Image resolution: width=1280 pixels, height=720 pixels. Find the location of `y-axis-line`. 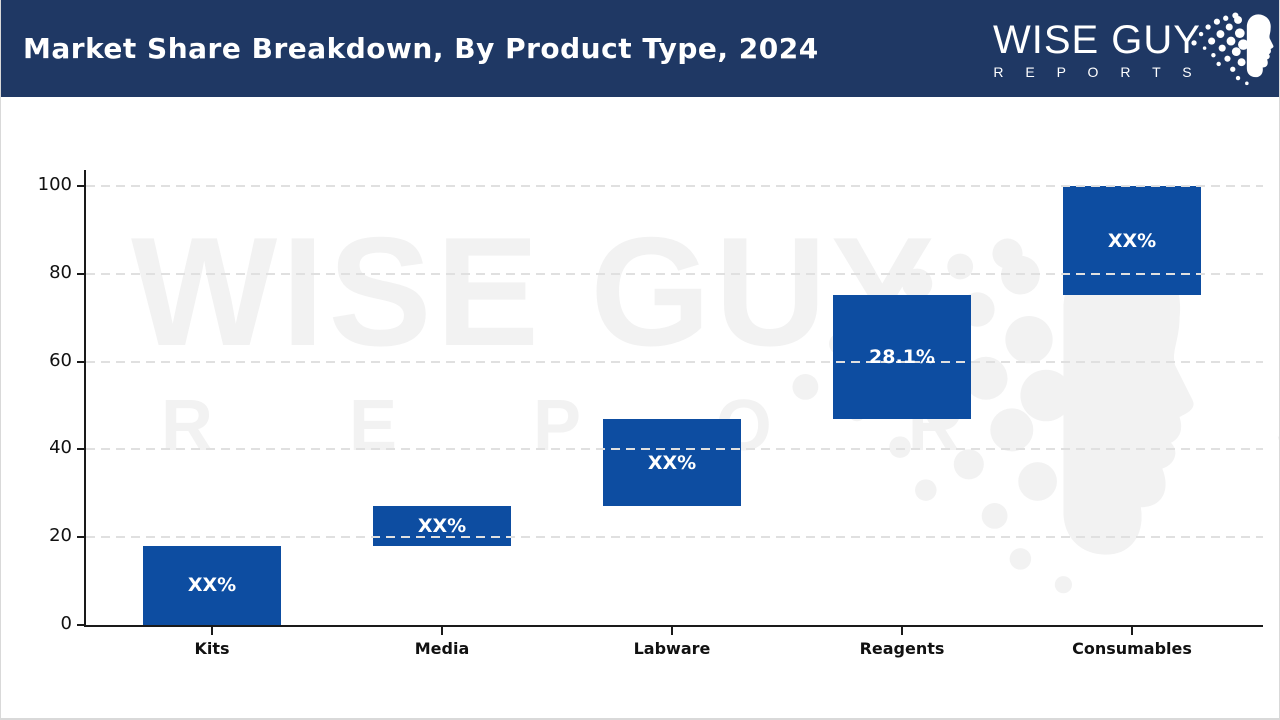

y-axis-line is located at coordinates (85, 398).